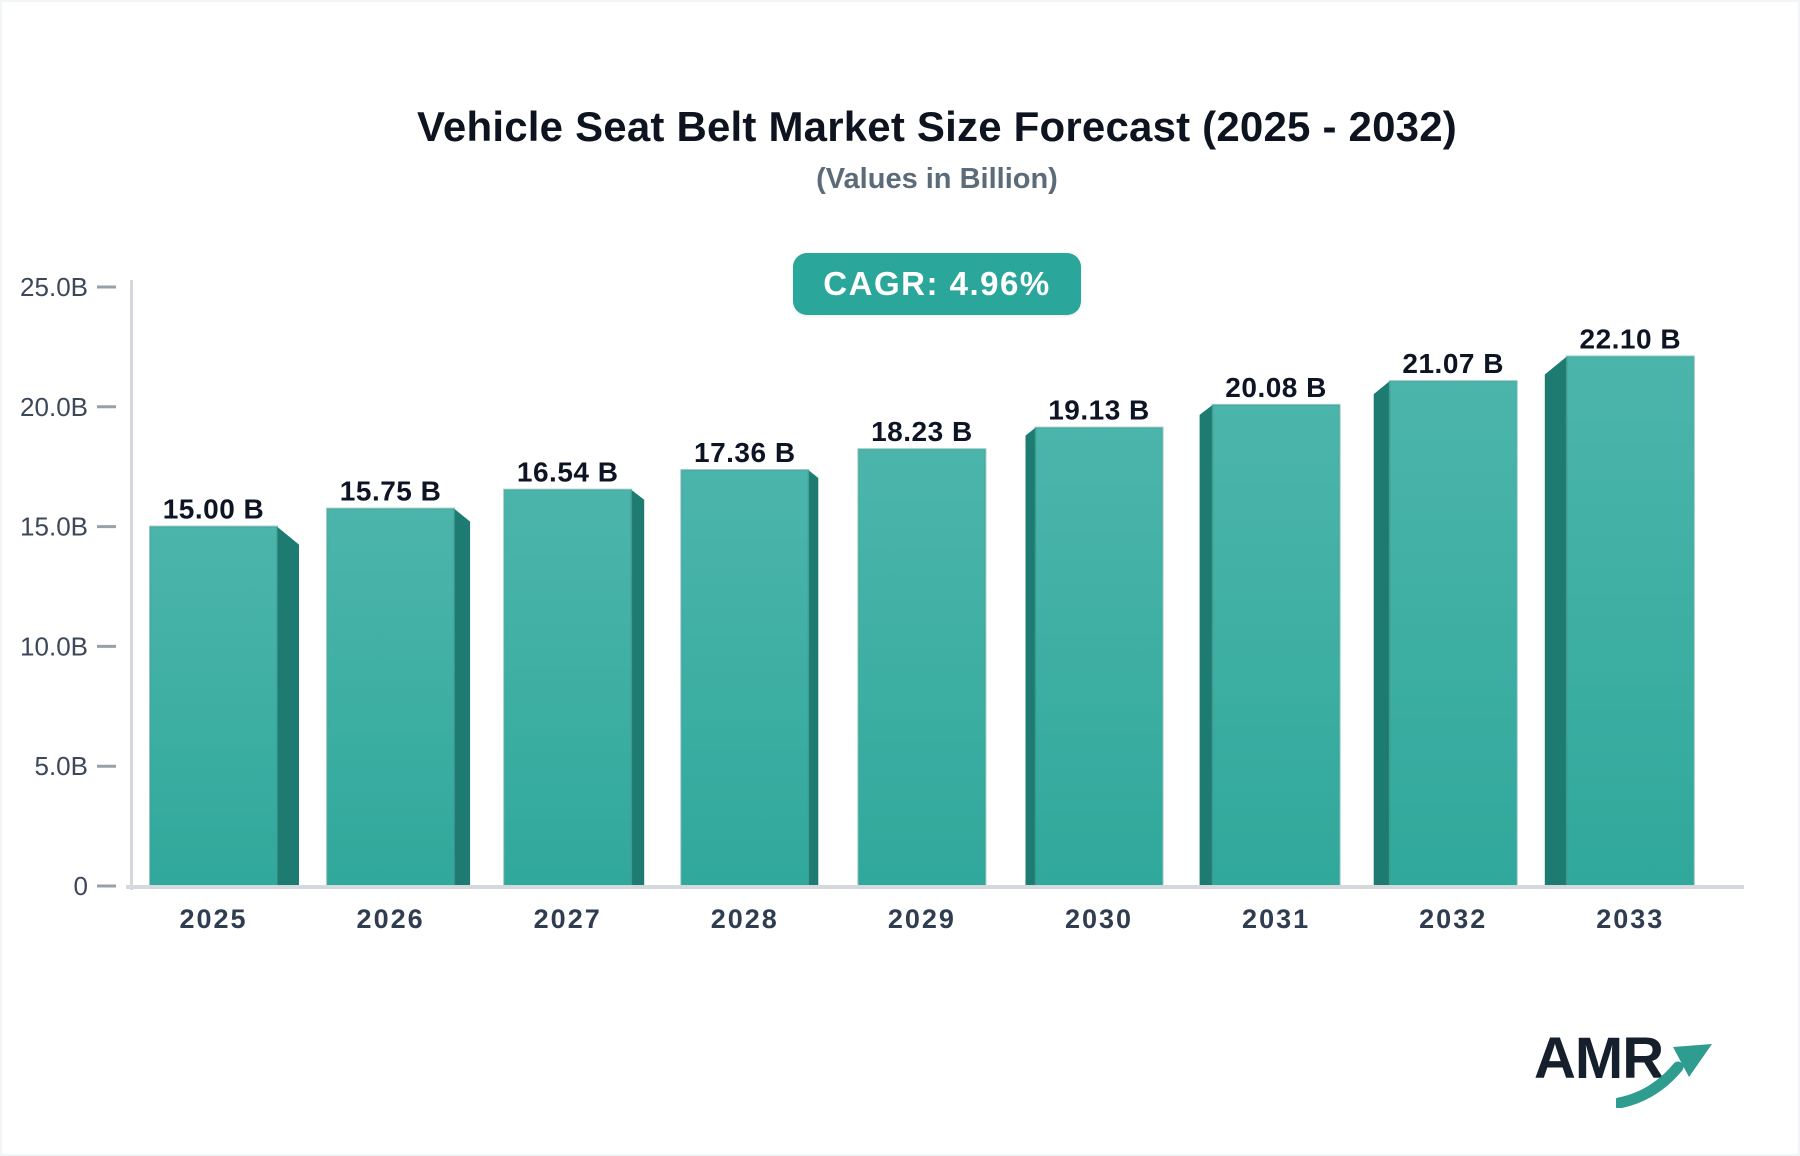 This screenshot has width=1800, height=1156. I want to click on bar-value-label: 20.08 B, so click(1276, 387).